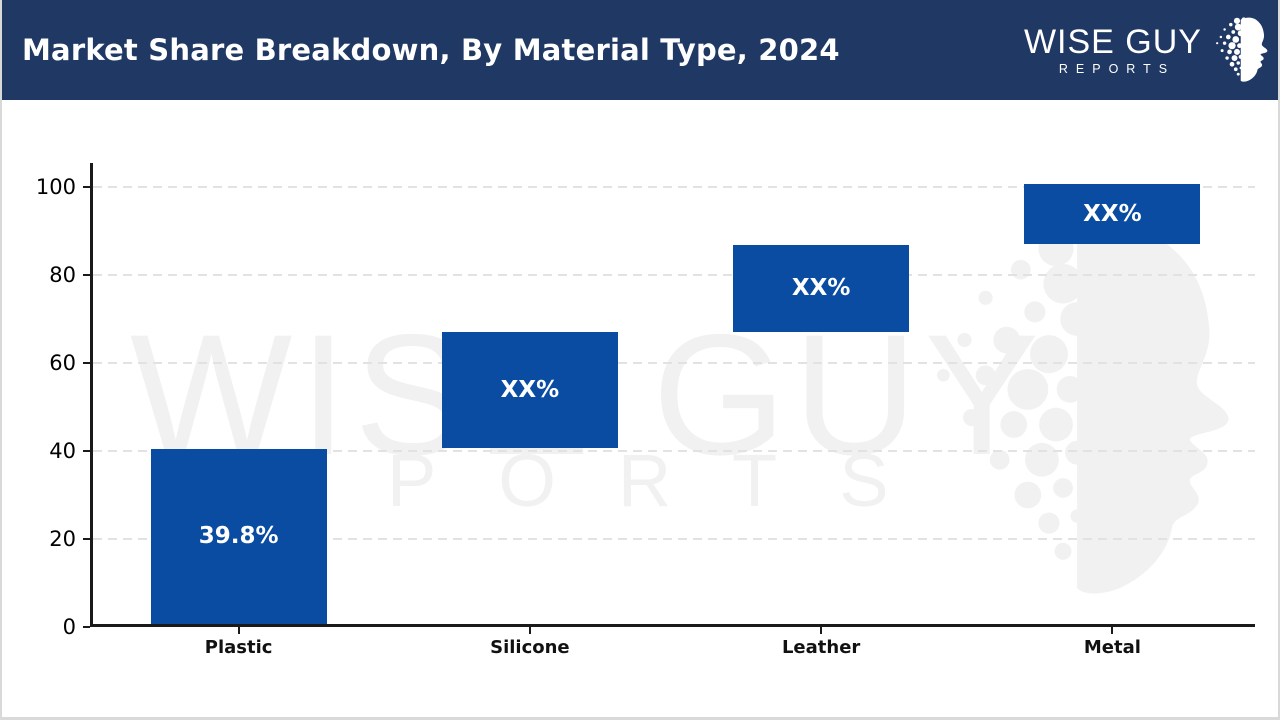  I want to click on y-tick-label: 80, so click(62, 274).